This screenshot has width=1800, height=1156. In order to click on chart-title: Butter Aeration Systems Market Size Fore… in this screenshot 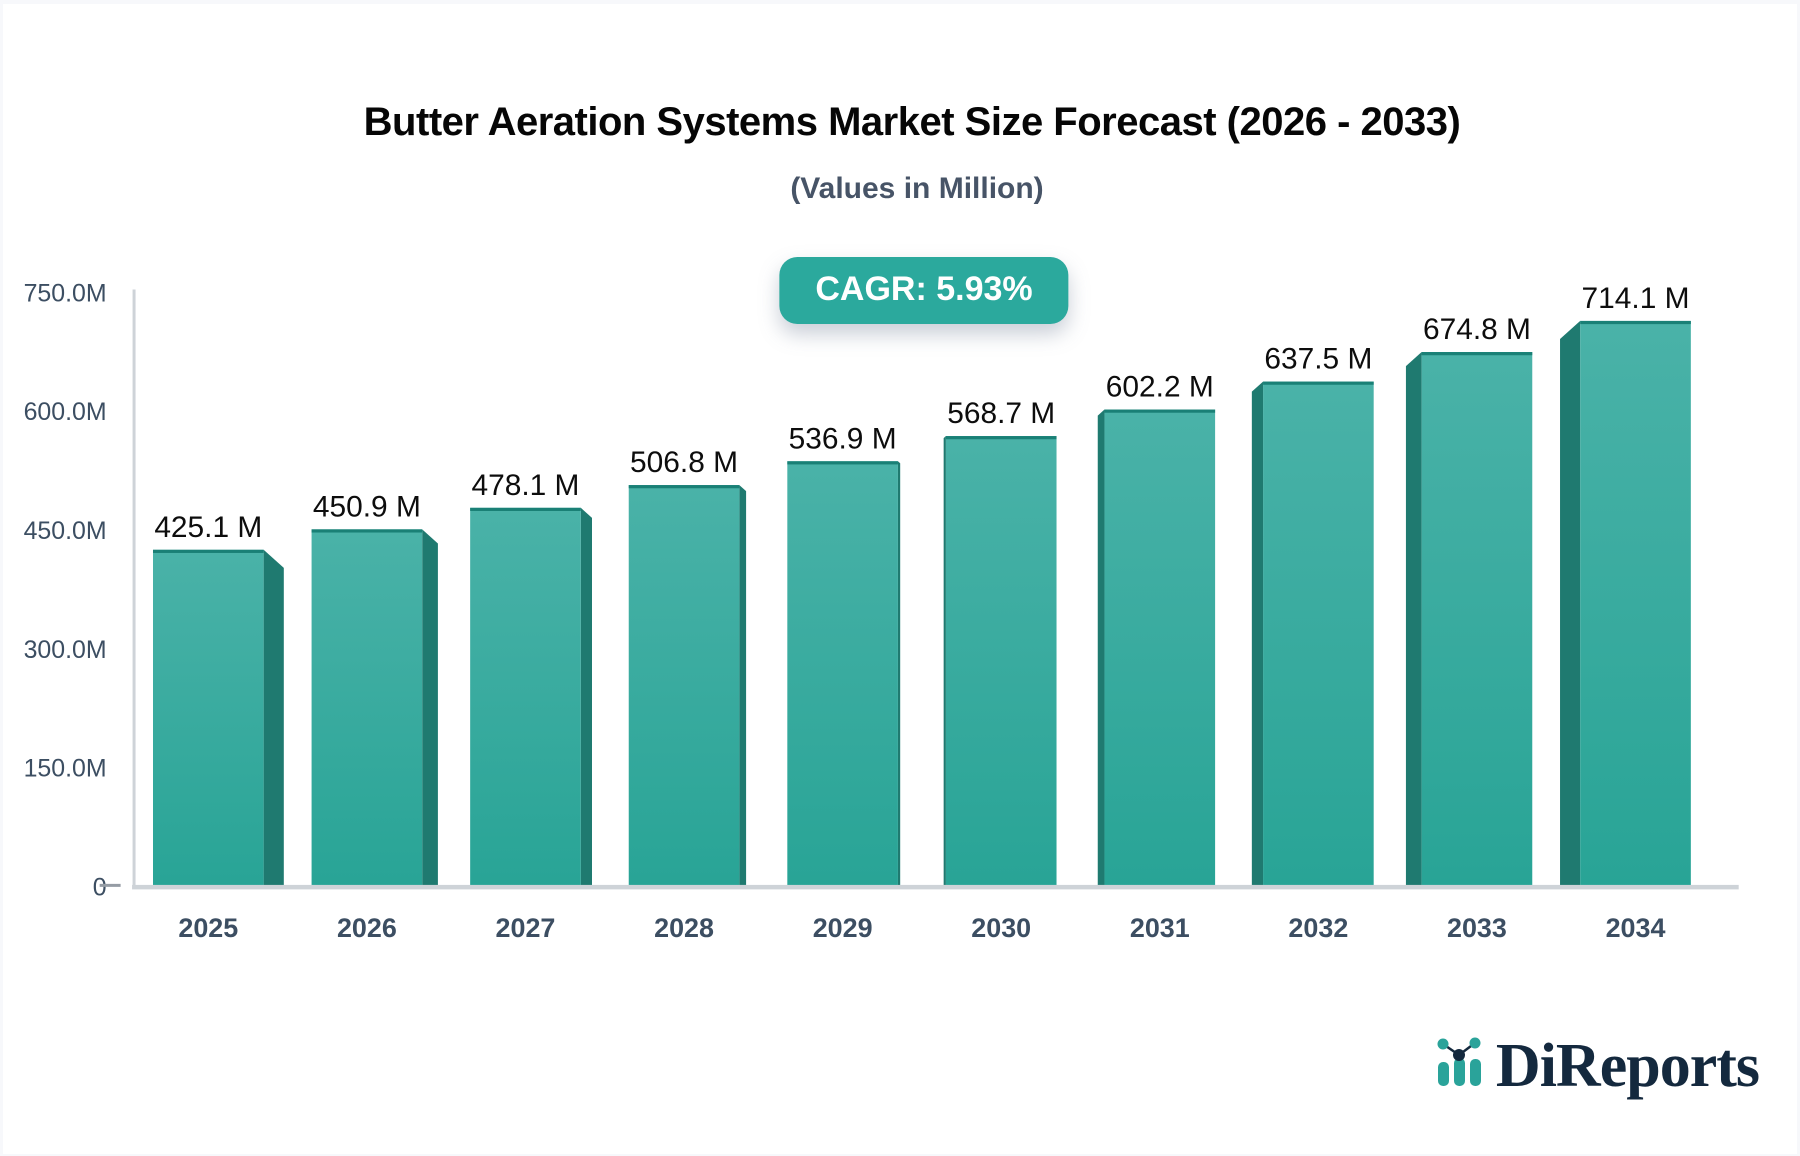, I will do `click(912, 122)`.